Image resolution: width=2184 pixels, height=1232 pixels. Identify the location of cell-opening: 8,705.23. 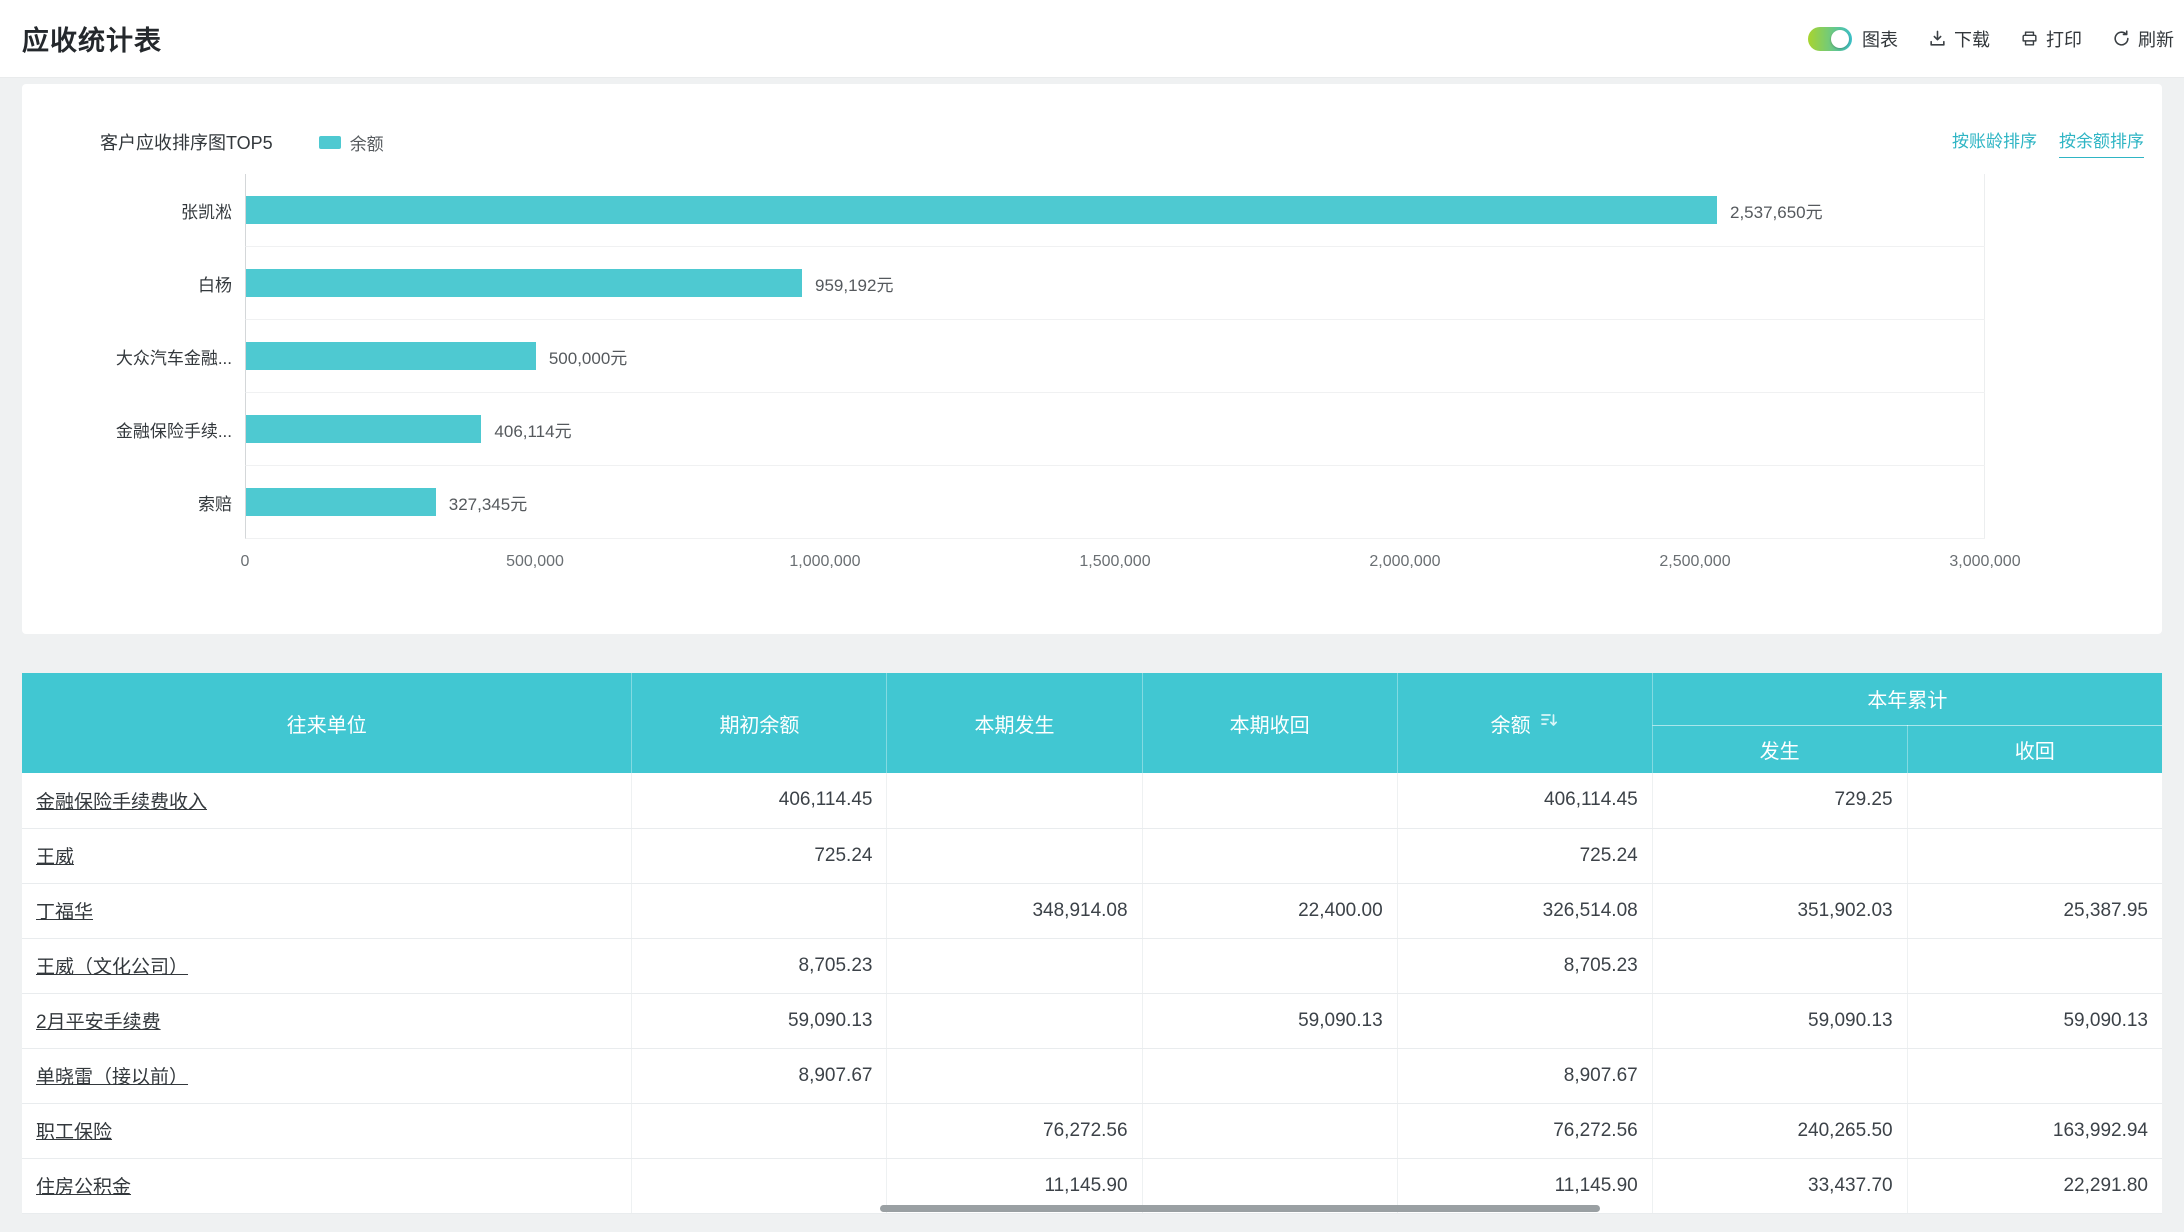
(759, 966).